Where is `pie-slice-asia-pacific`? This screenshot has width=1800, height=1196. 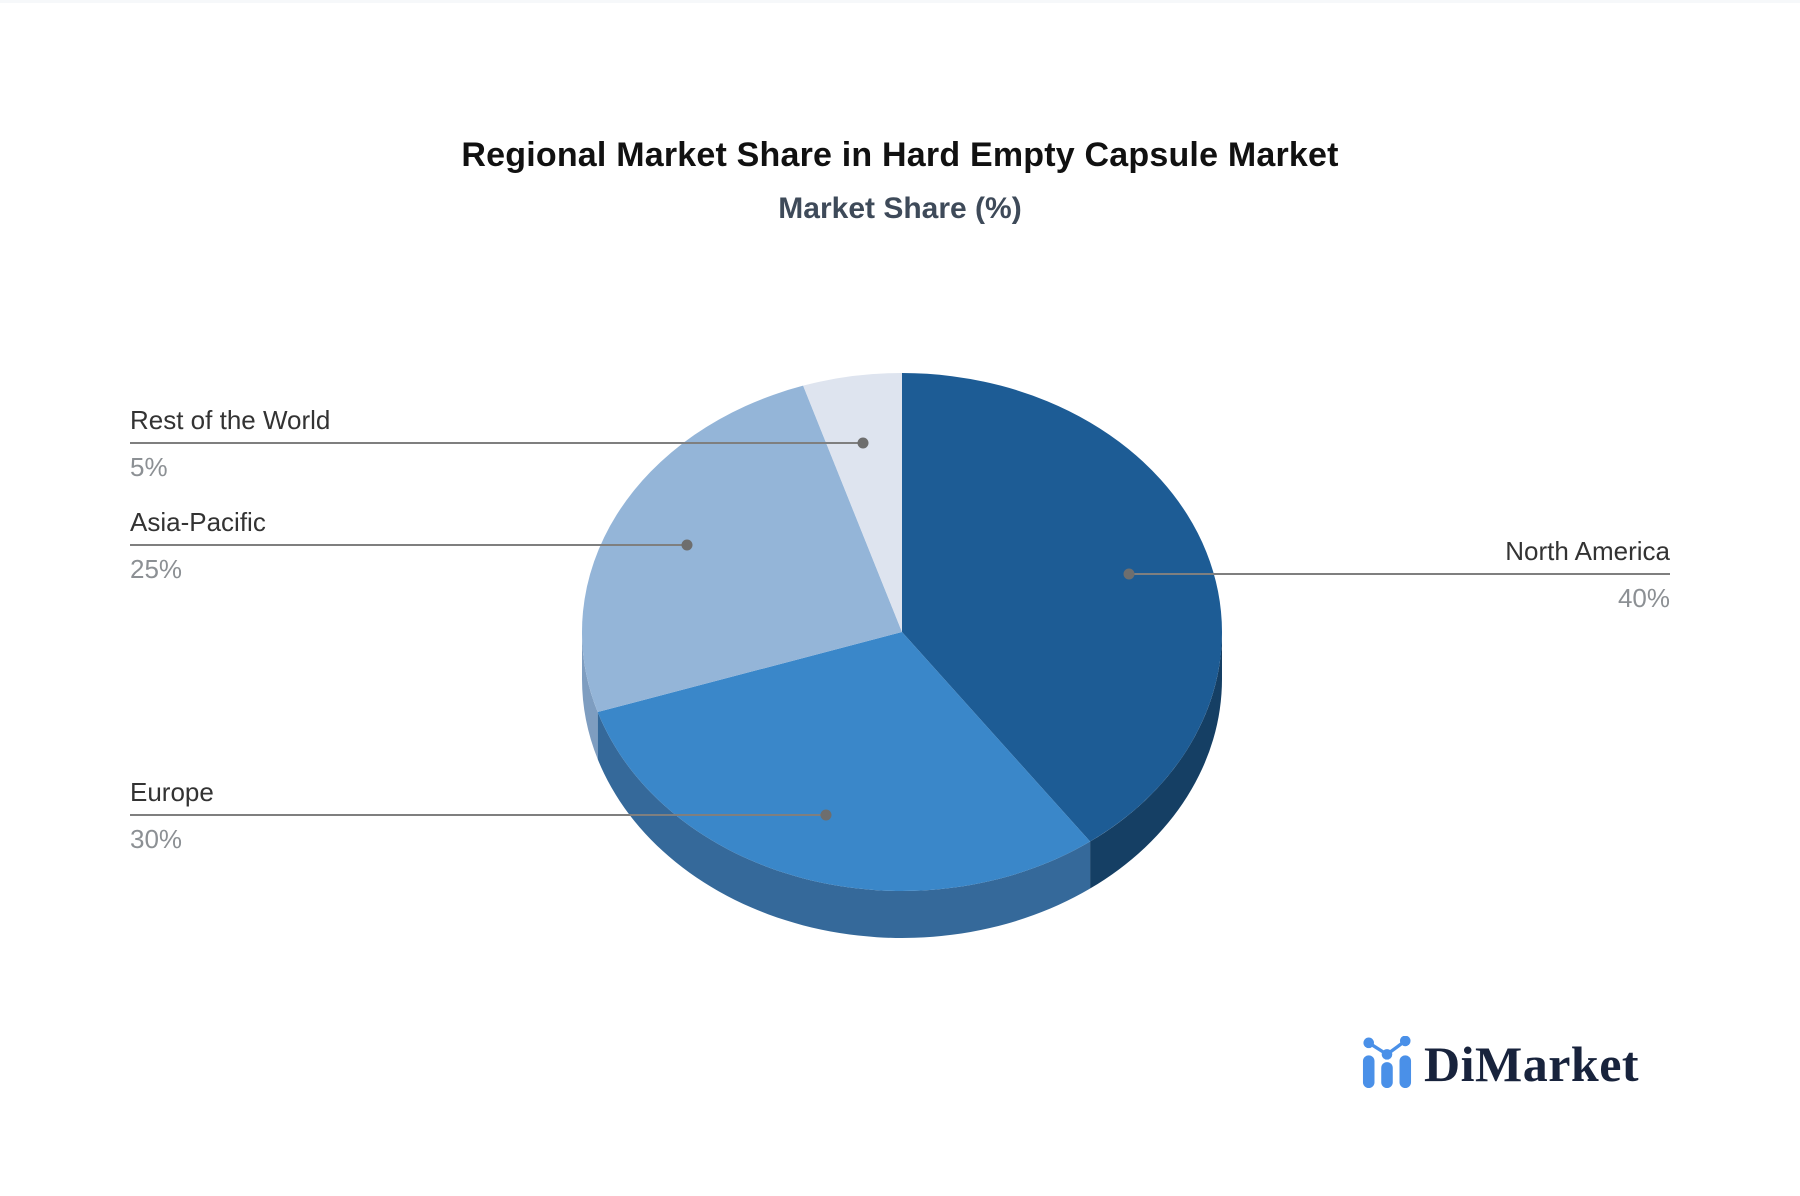
pie-slice-asia-pacific is located at coordinates (742, 549).